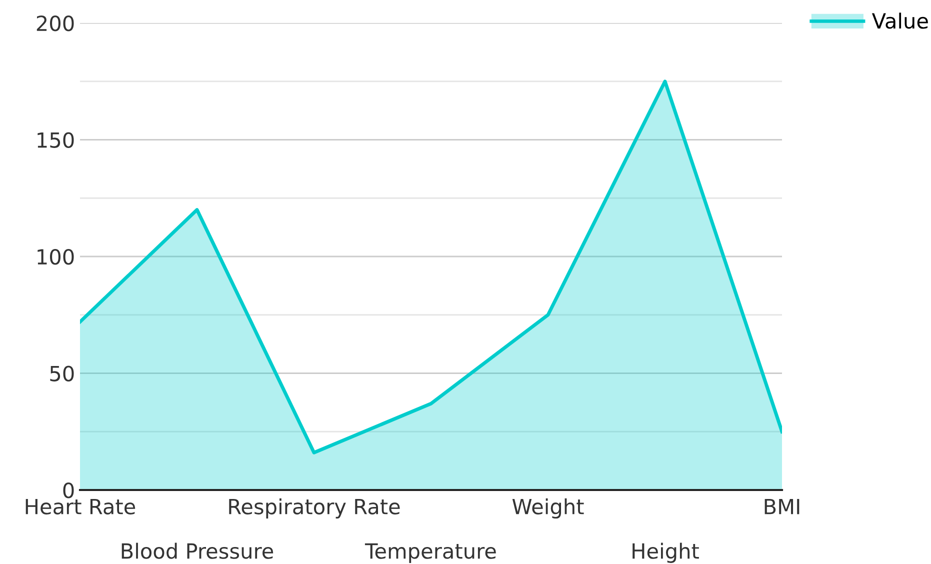 The width and height of the screenshot is (931, 564). I want to click on y-tick-label: 100, so click(56, 256).